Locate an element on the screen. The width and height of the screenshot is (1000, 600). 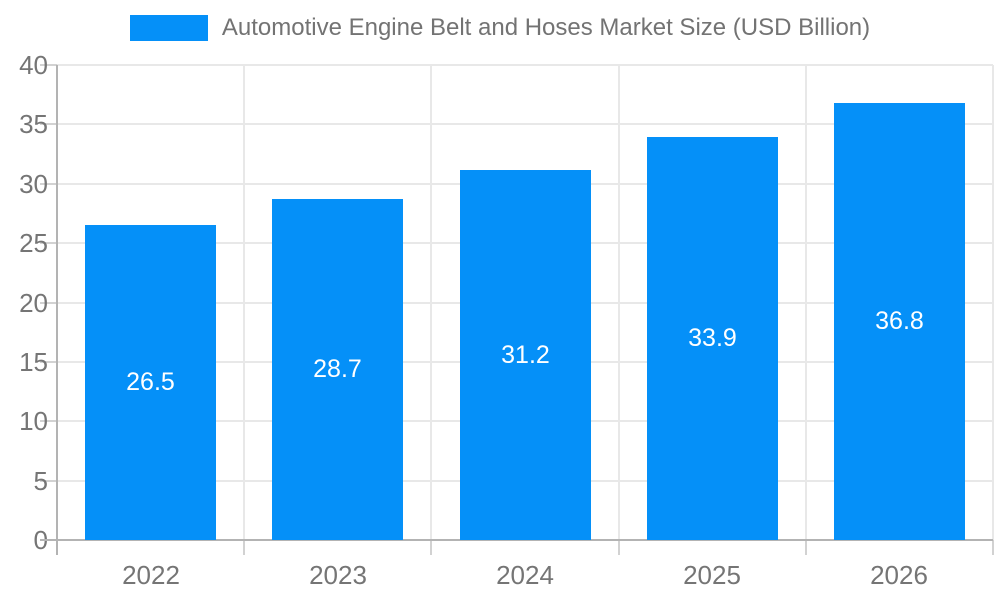
y-tick-label: 30 is located at coordinates (33, 183).